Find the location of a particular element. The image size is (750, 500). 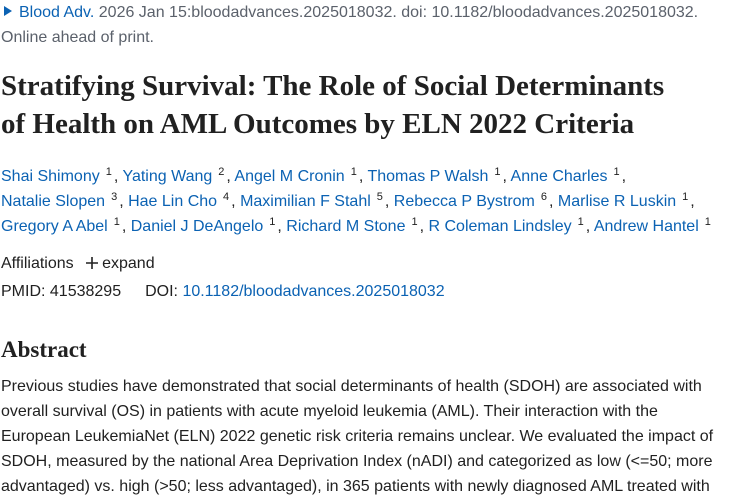

affiliation-number: 6 is located at coordinates (543, 196).